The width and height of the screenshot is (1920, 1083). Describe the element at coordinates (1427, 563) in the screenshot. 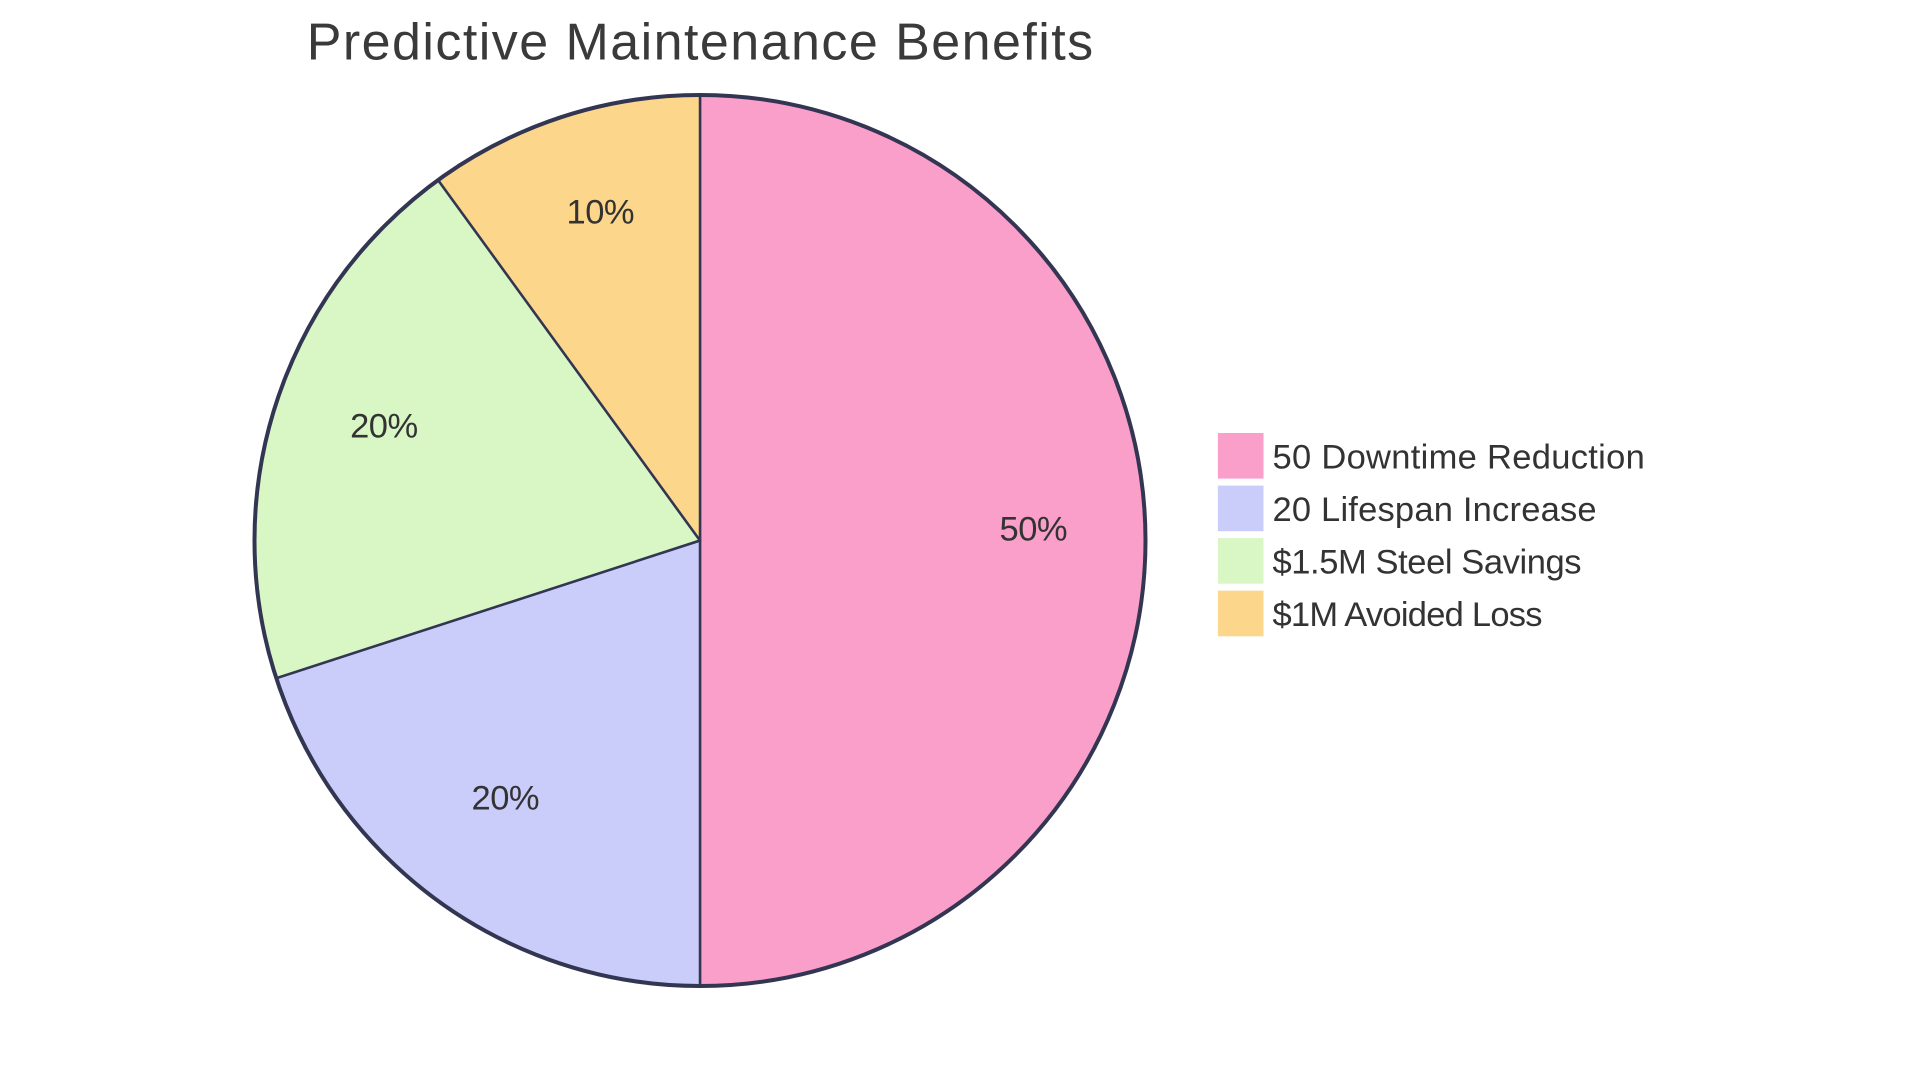

I see `svg-text: $1.5M Steel Savings` at that location.